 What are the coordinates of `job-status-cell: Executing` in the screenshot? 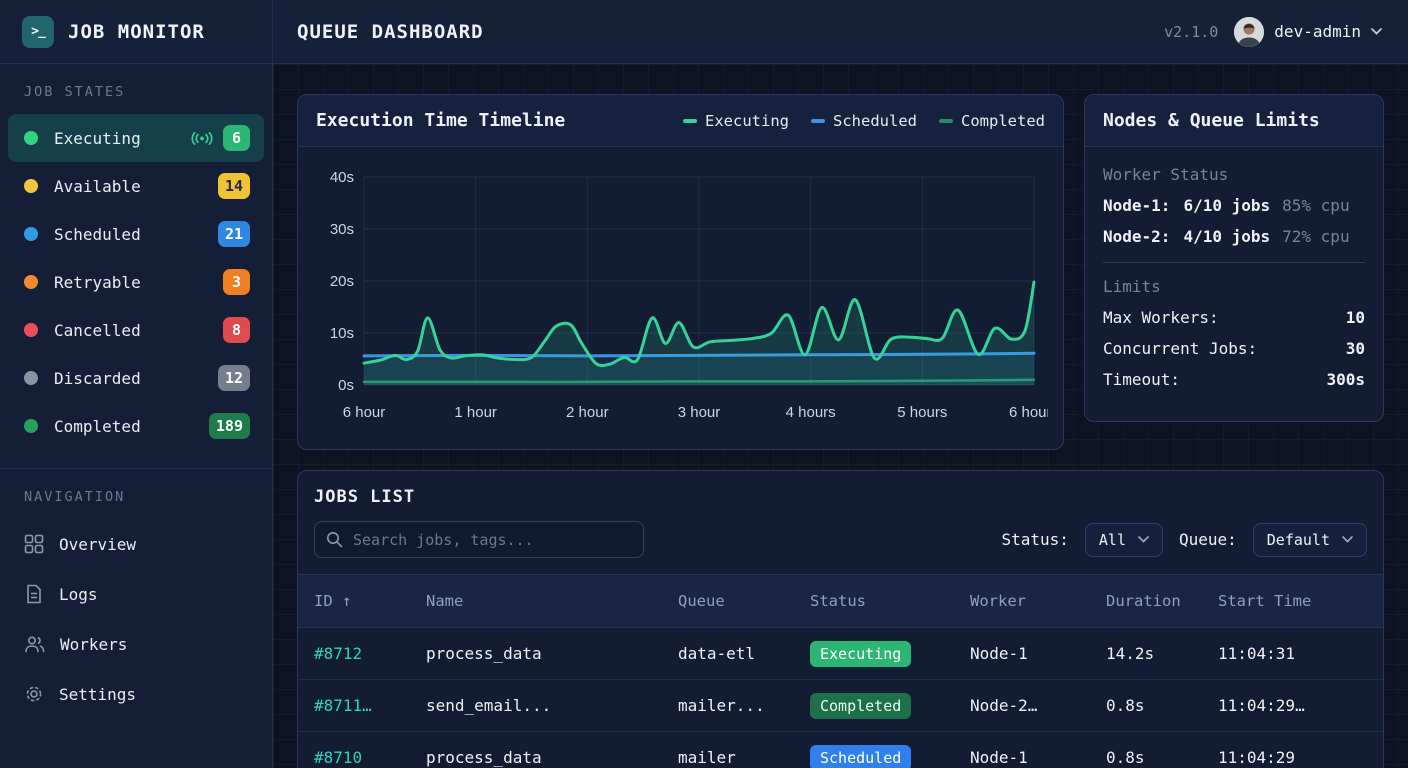 It's located at (874, 653).